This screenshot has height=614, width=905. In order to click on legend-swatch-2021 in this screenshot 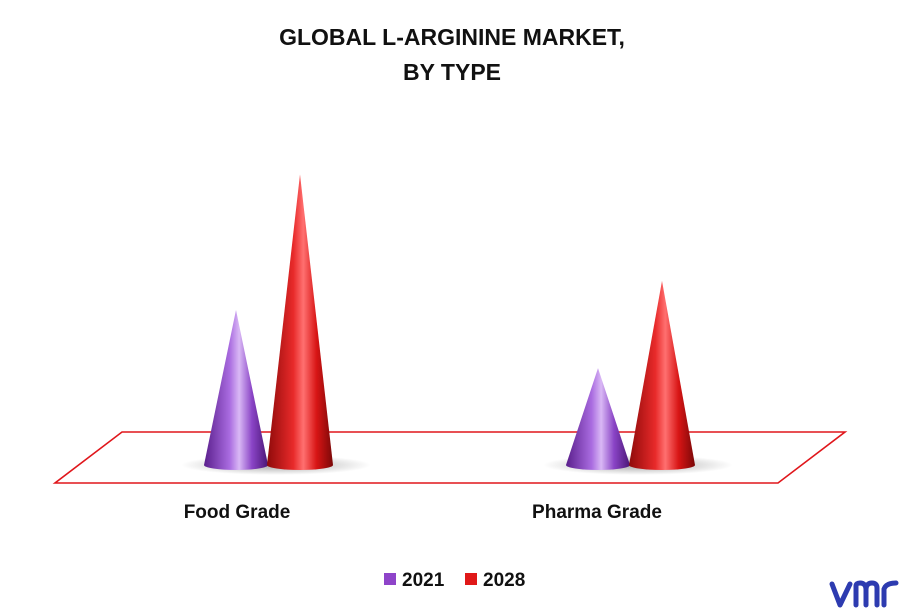, I will do `click(390, 579)`.